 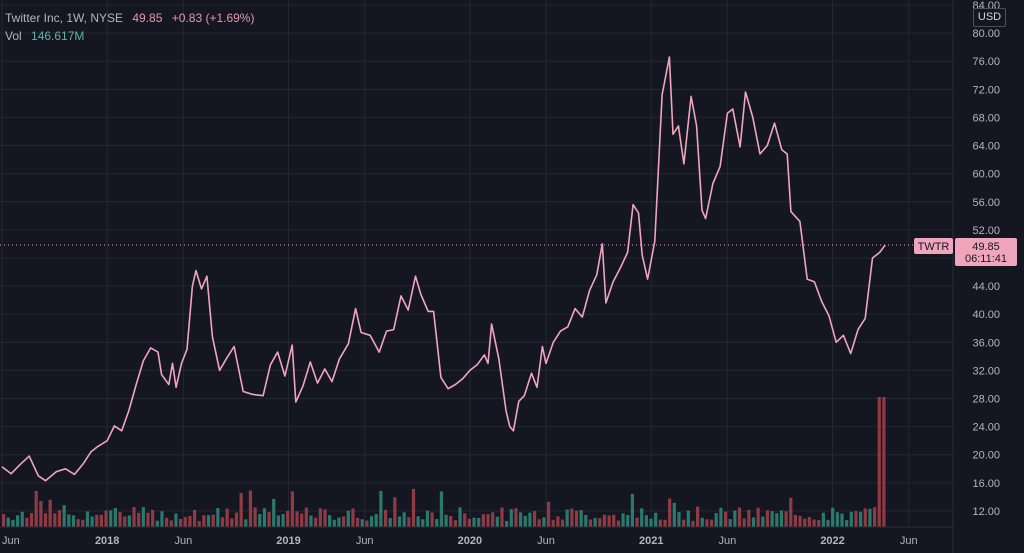 What do you see at coordinates (13, 36) in the screenshot?
I see `volume-label: Vol` at bounding box center [13, 36].